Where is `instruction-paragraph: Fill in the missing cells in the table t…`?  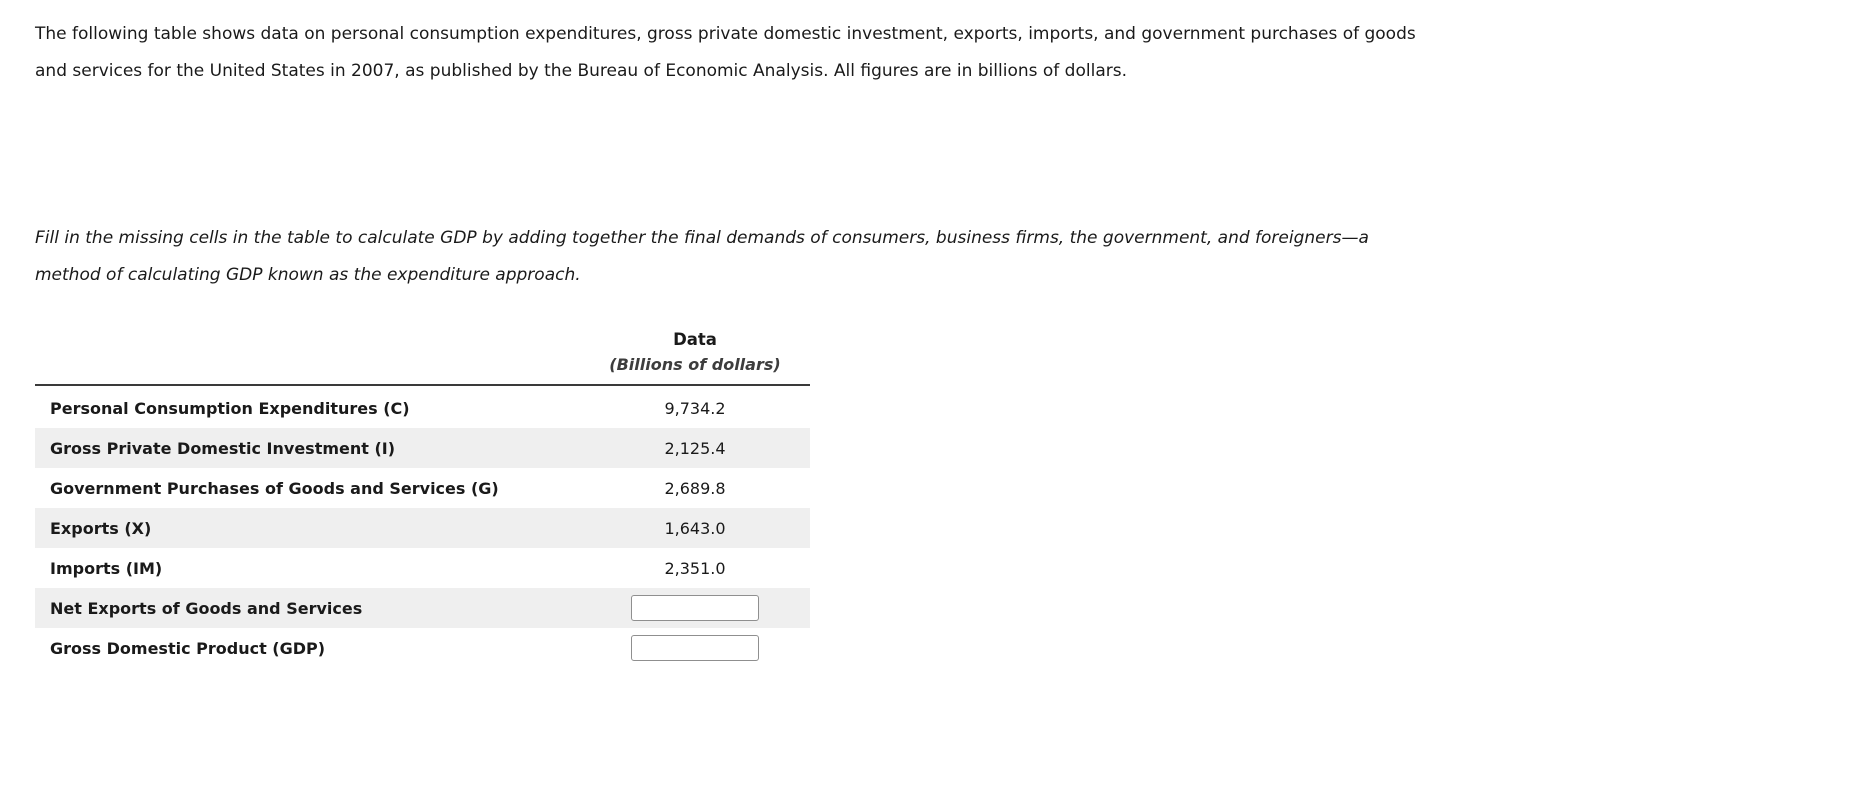 instruction-paragraph: Fill in the missing cells in the table t… is located at coordinates (702, 256).